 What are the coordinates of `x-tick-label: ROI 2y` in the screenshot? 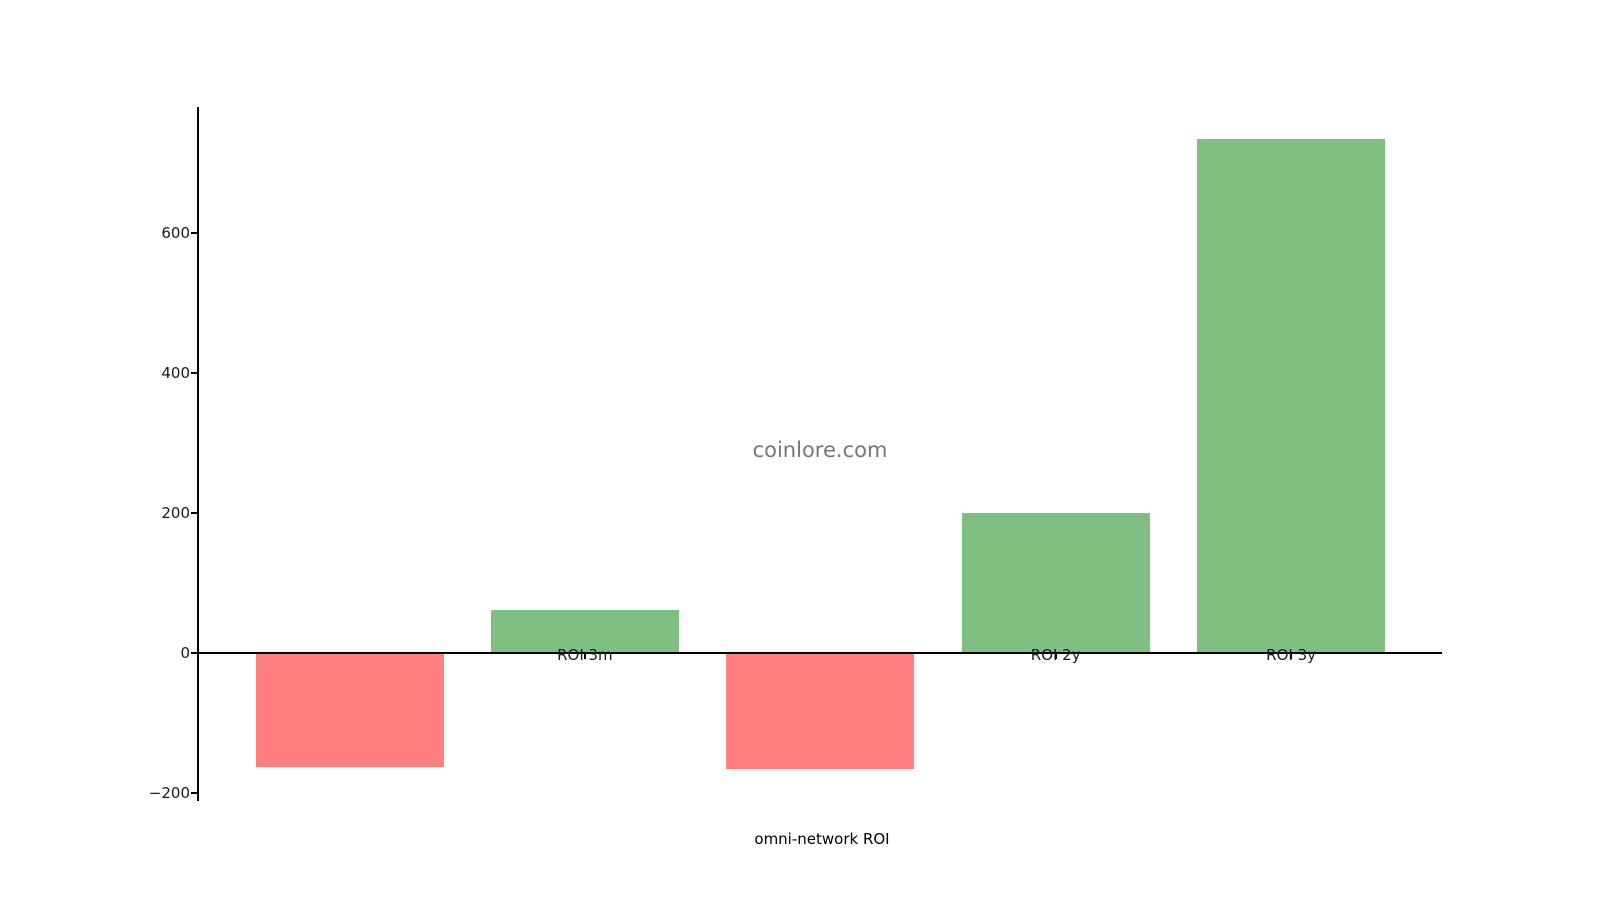 It's located at (1055, 655).